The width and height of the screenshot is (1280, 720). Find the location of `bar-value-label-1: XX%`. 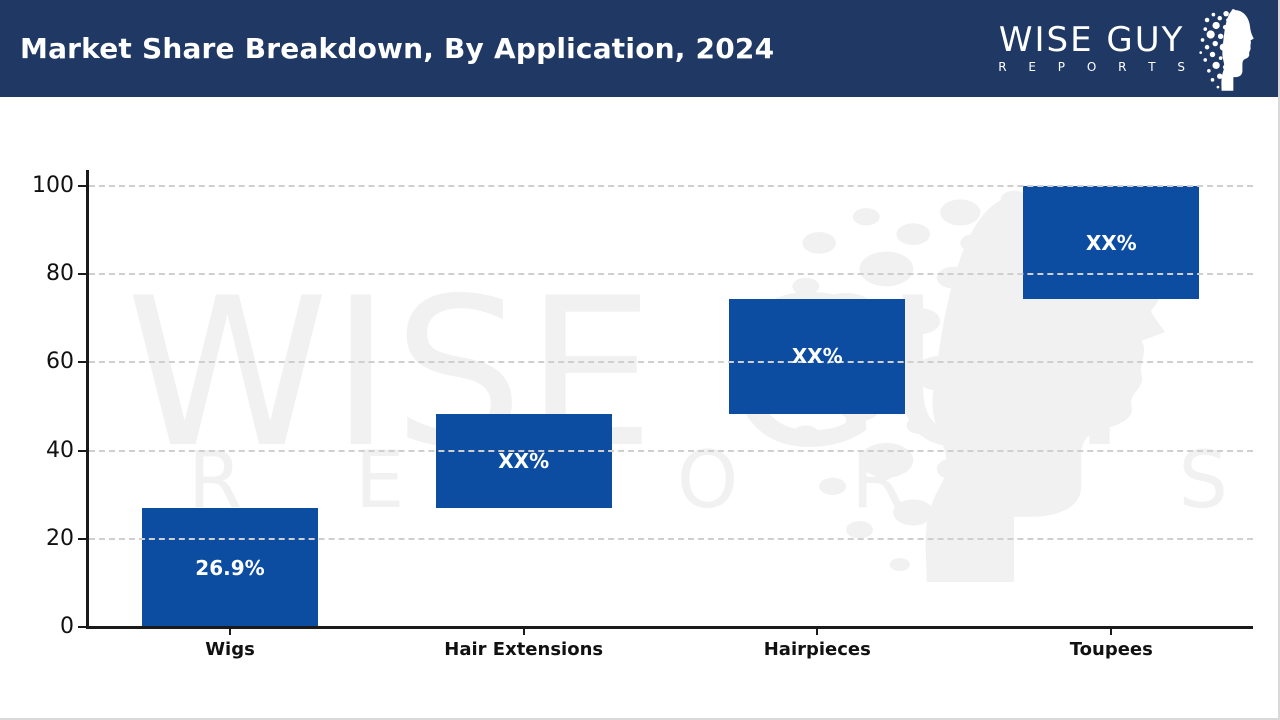

bar-value-label-1: XX% is located at coordinates (524, 460).